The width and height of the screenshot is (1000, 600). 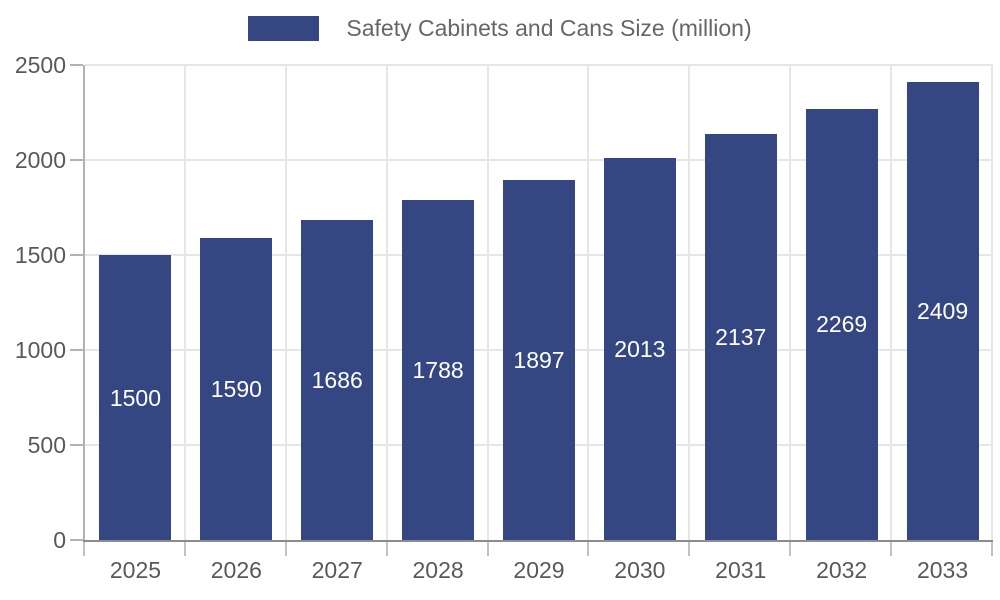 I want to click on y-tick-label: 1500, so click(x=40, y=255).